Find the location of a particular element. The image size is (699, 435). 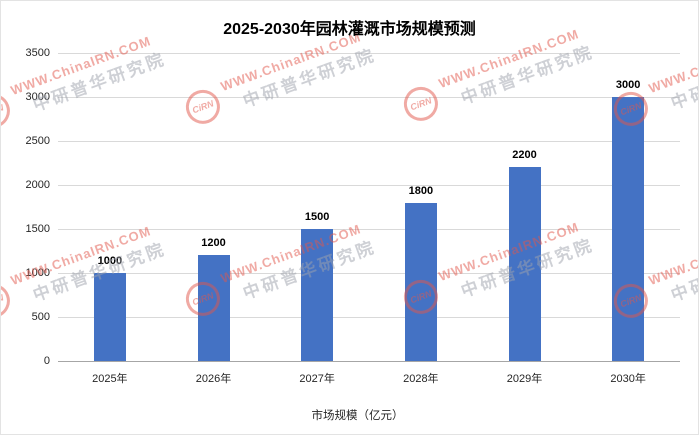

y-axis-tick-label: 2500 is located at coordinates (37, 141).